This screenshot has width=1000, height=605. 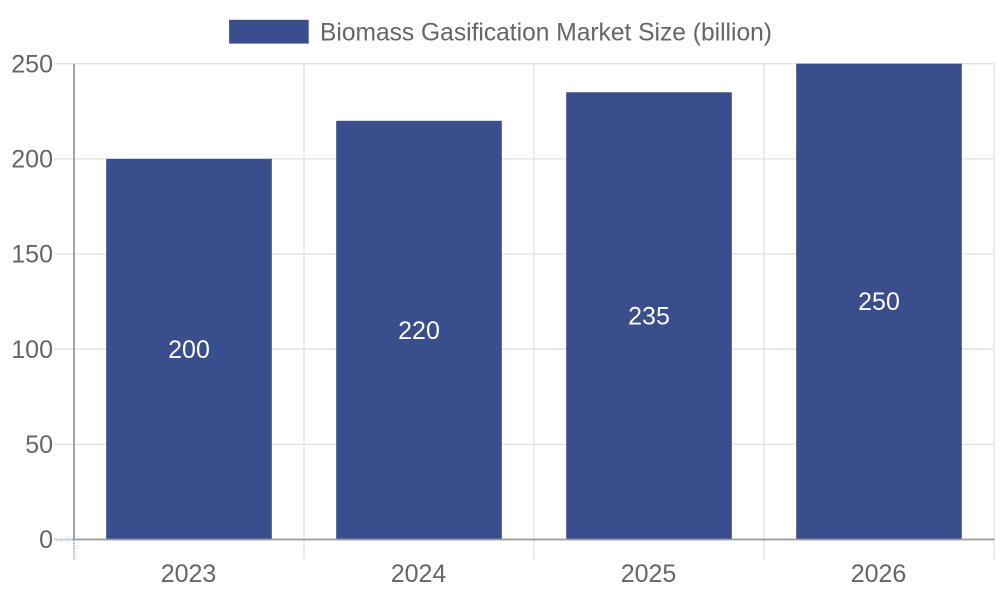 What do you see at coordinates (649, 317) in the screenshot?
I see `svg-text: 235` at bounding box center [649, 317].